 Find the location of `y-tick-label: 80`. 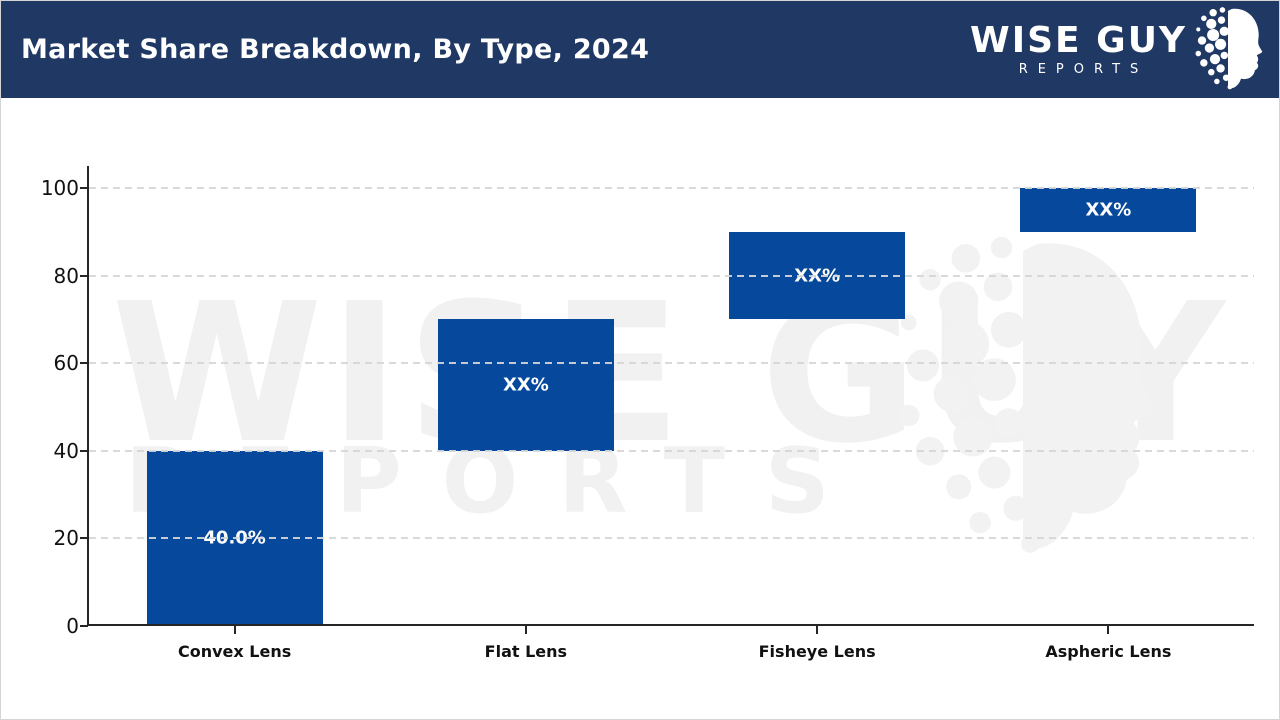

y-tick-label: 80 is located at coordinates (66, 275).